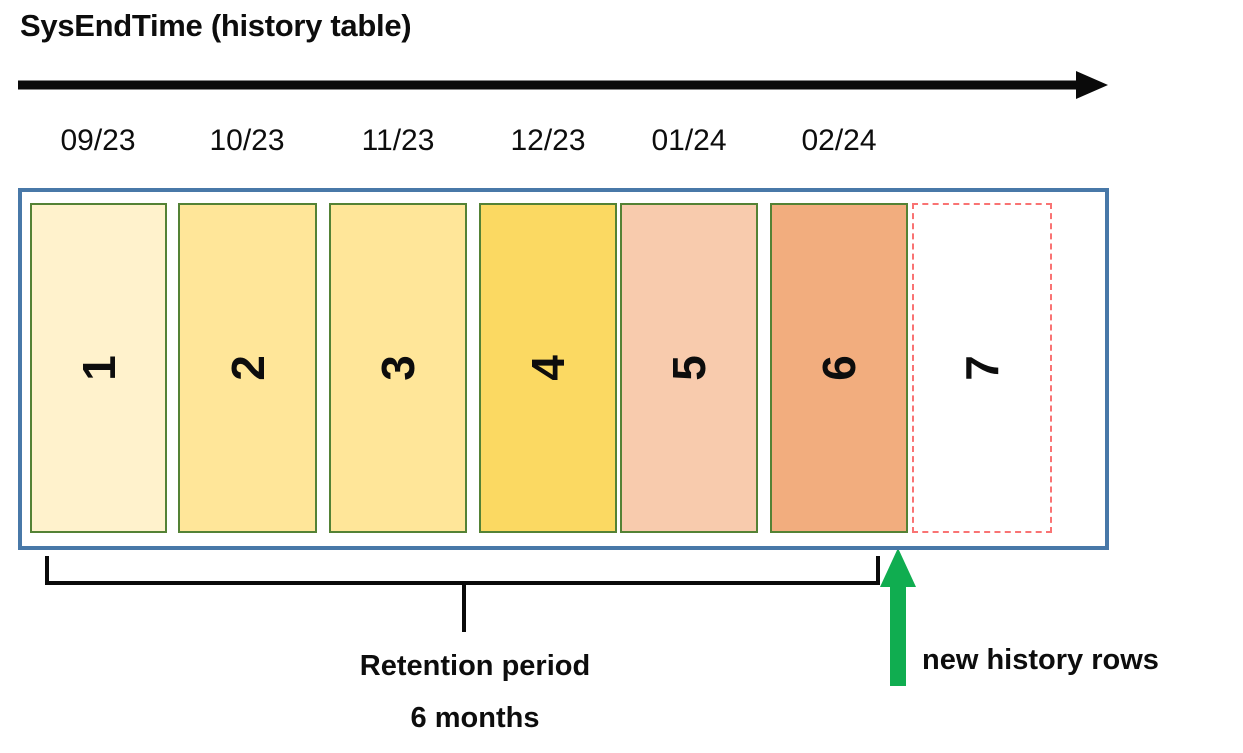 This screenshot has height=753, width=1243. What do you see at coordinates (689, 140) in the screenshot?
I see `month-label: 01/24` at bounding box center [689, 140].